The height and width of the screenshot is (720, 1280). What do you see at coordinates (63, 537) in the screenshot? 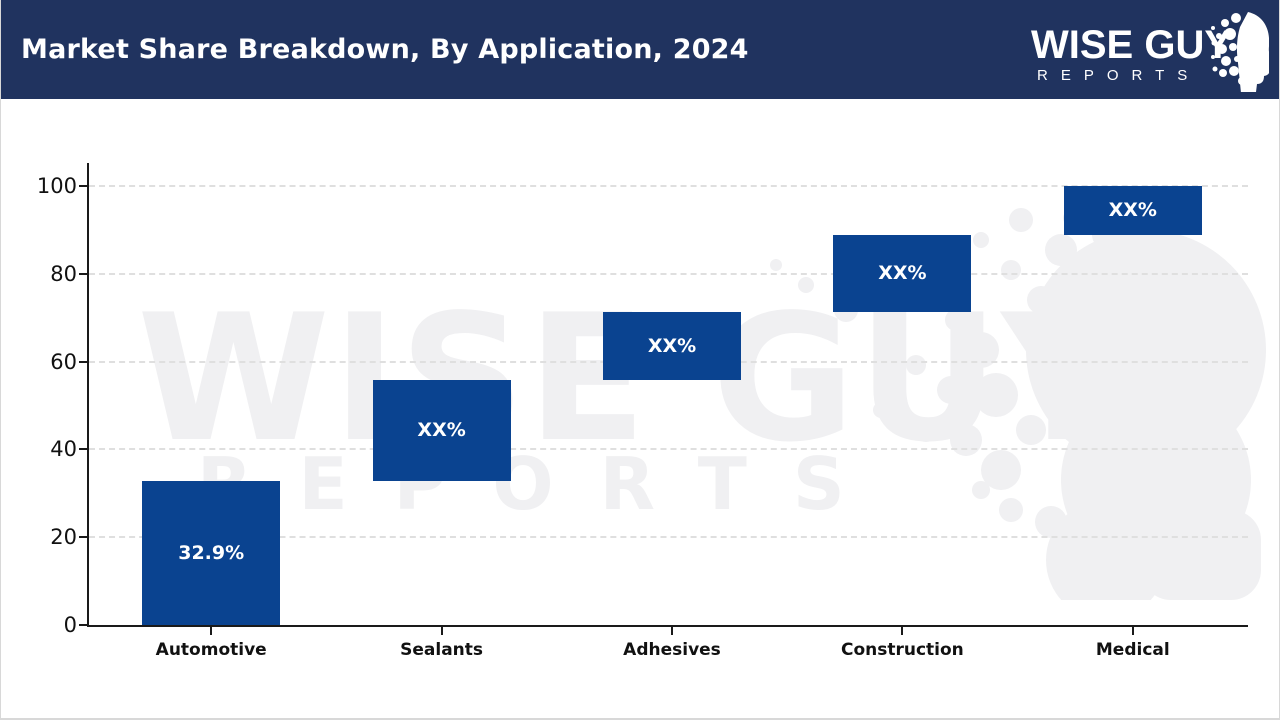
I see `y-tick-label: 20` at bounding box center [63, 537].